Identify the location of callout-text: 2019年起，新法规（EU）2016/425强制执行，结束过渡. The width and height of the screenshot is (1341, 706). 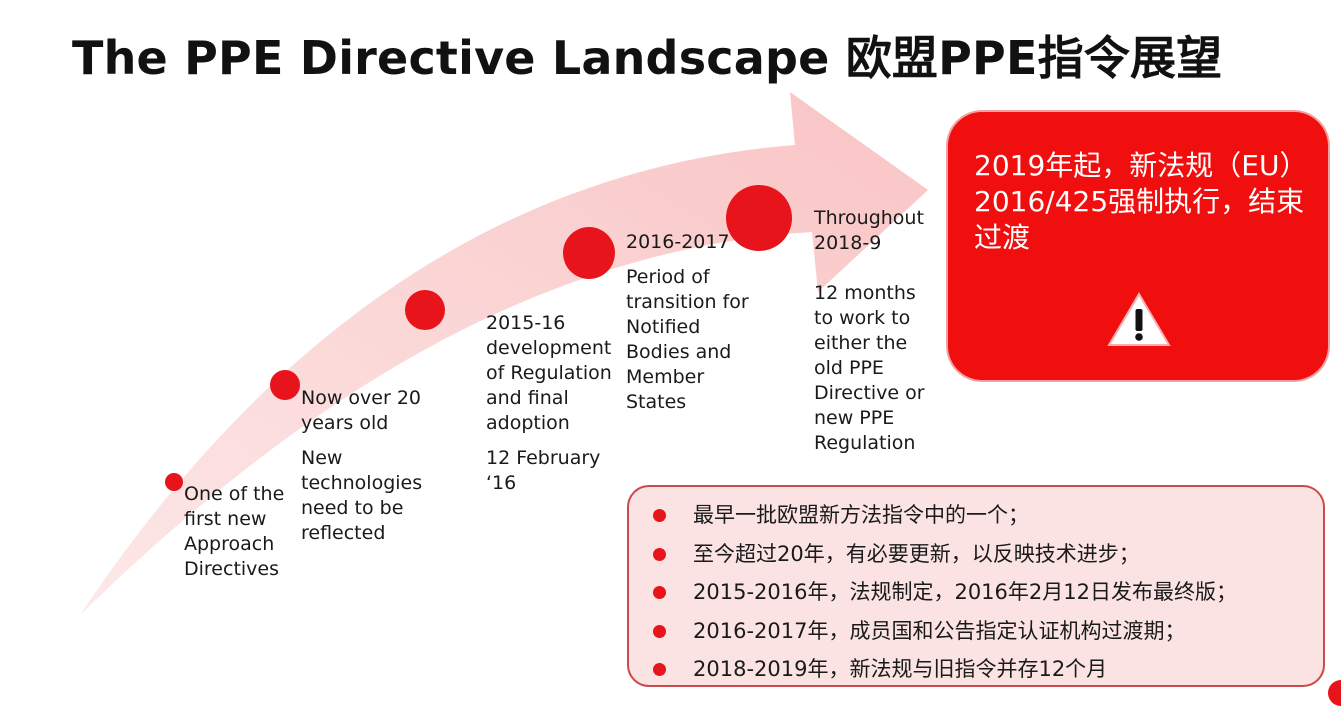
(1141, 201).